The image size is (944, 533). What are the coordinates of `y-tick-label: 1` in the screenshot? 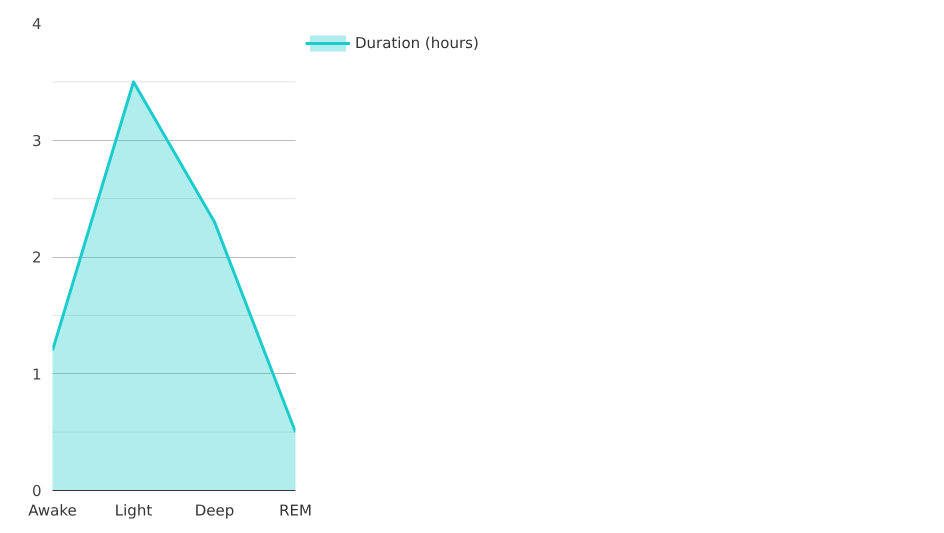 It's located at (37, 374).